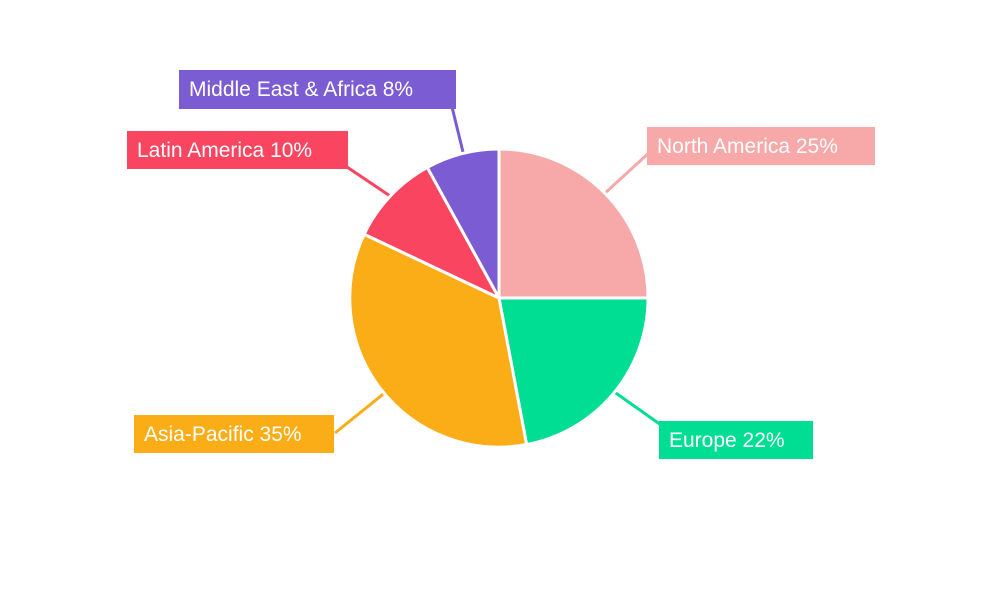 The height and width of the screenshot is (600, 1000). Describe the element at coordinates (223, 434) in the screenshot. I see `pie-label-asia-pacific-text: Asia-Pacific 35%` at that location.